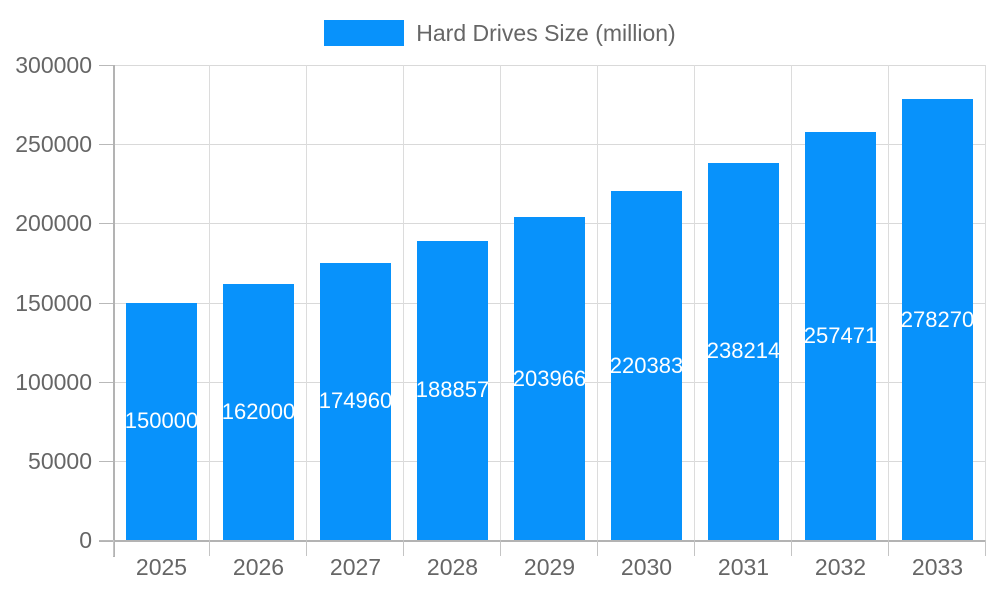 The height and width of the screenshot is (600, 1000). I want to click on legend-label: Hard Drives Size (million), so click(546, 32).